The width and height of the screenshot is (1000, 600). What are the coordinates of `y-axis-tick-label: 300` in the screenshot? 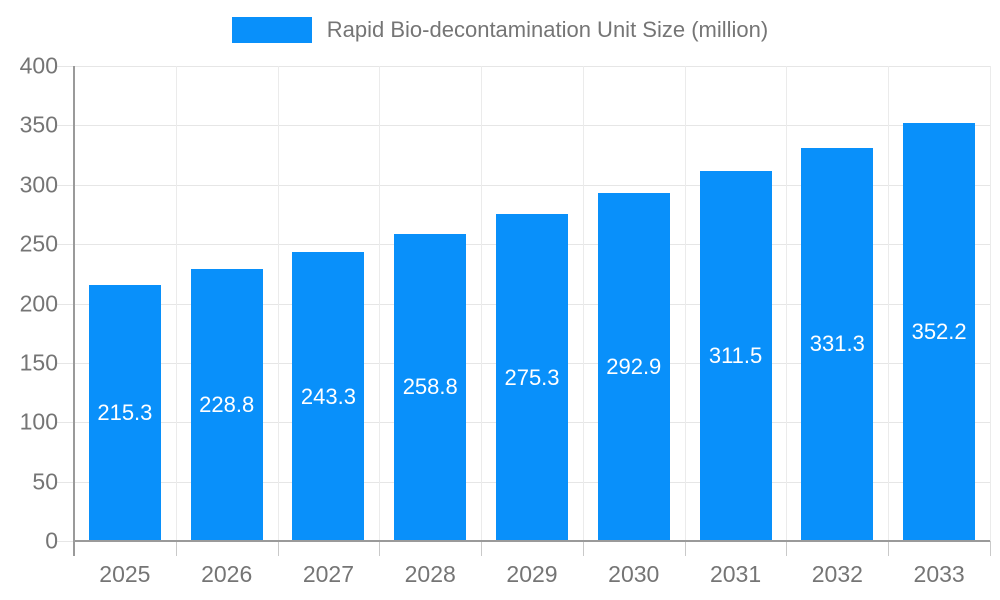 It's located at (38, 184).